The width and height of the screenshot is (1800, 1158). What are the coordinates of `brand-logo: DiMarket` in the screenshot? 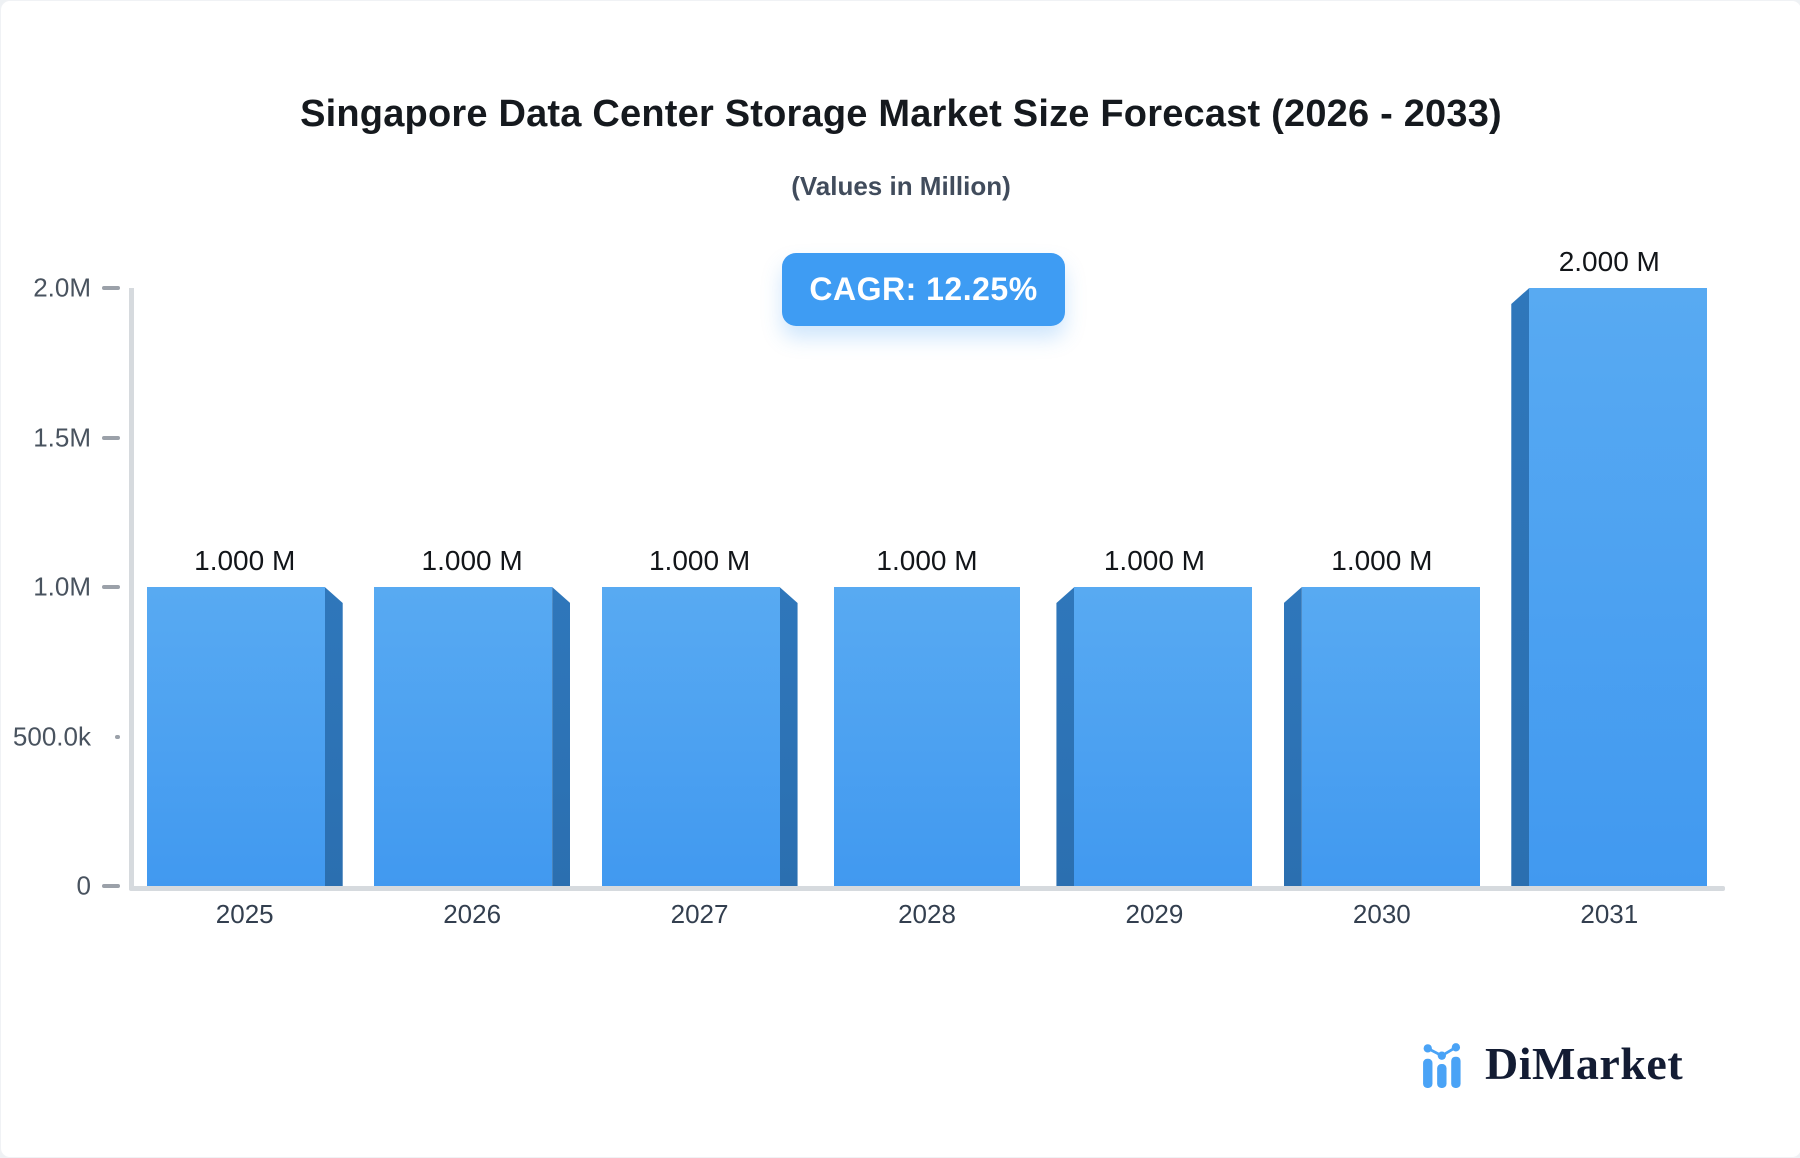 It's located at (1552, 1063).